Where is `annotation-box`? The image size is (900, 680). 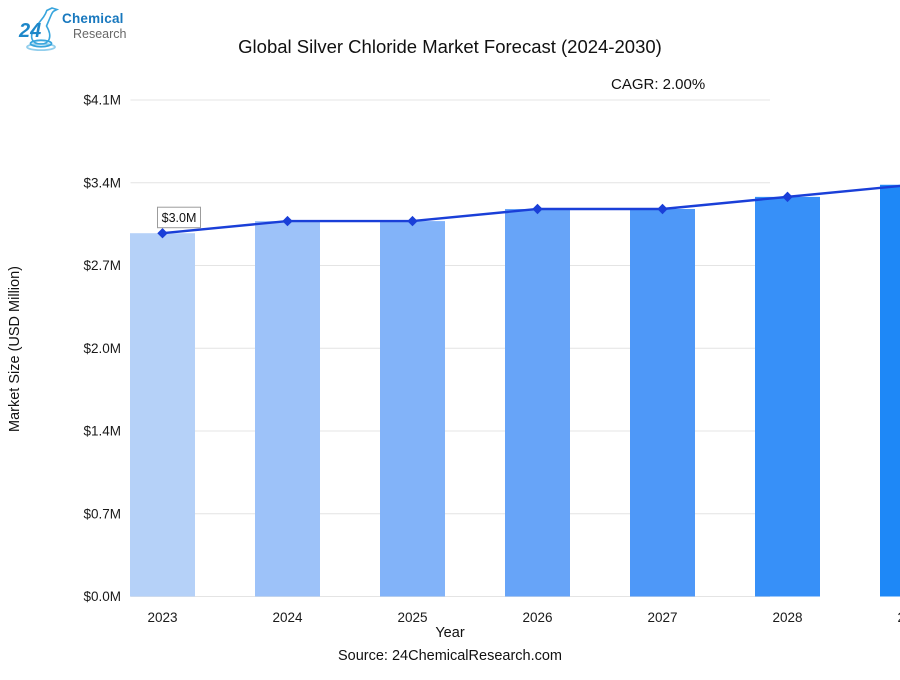 annotation-box is located at coordinates (179, 217).